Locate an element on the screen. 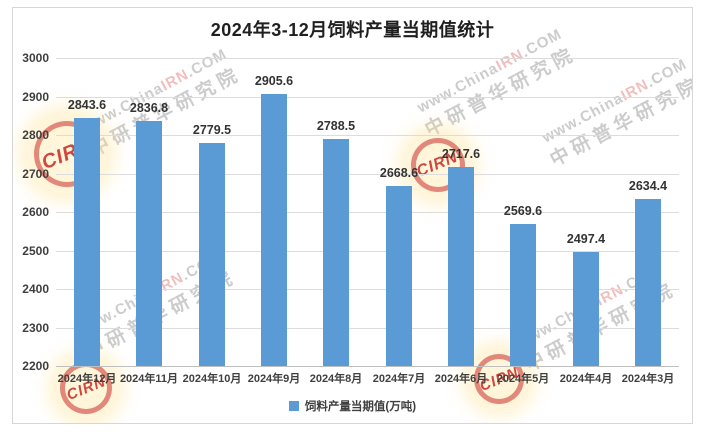 The image size is (704, 435). bar-value-label: 2779.5 is located at coordinates (212, 130).